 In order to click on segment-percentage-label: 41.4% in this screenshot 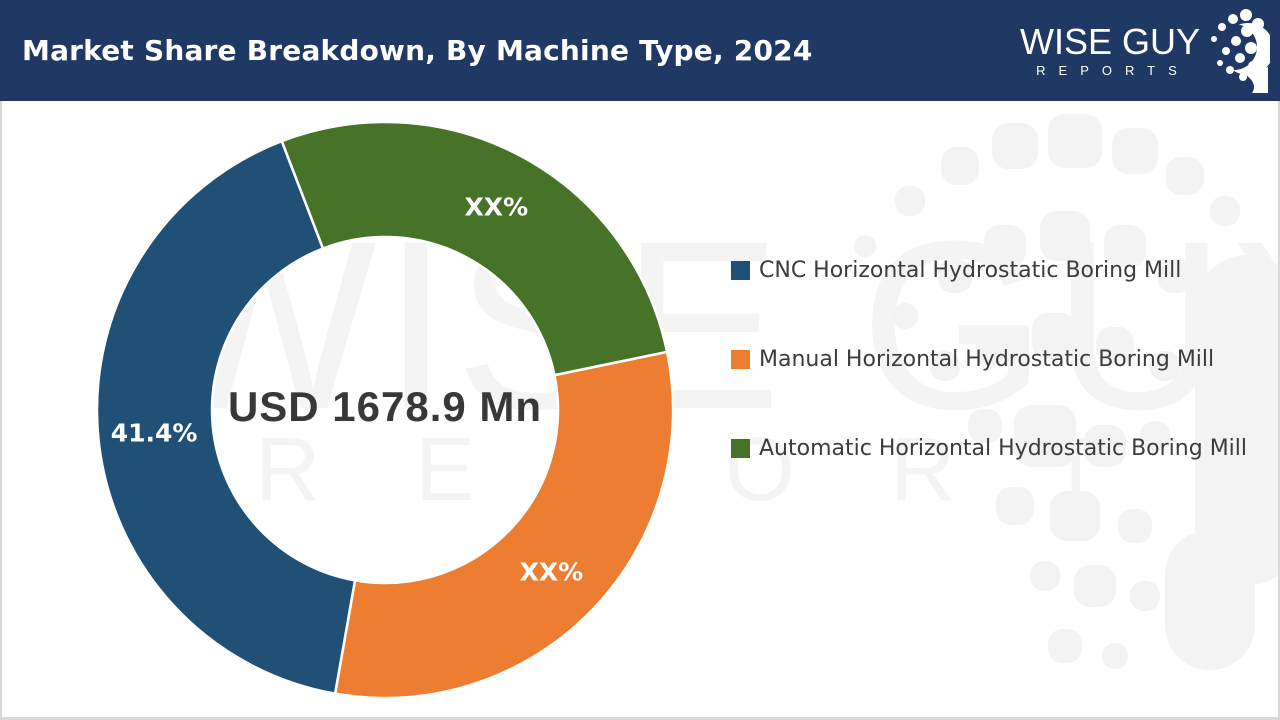, I will do `click(154, 432)`.